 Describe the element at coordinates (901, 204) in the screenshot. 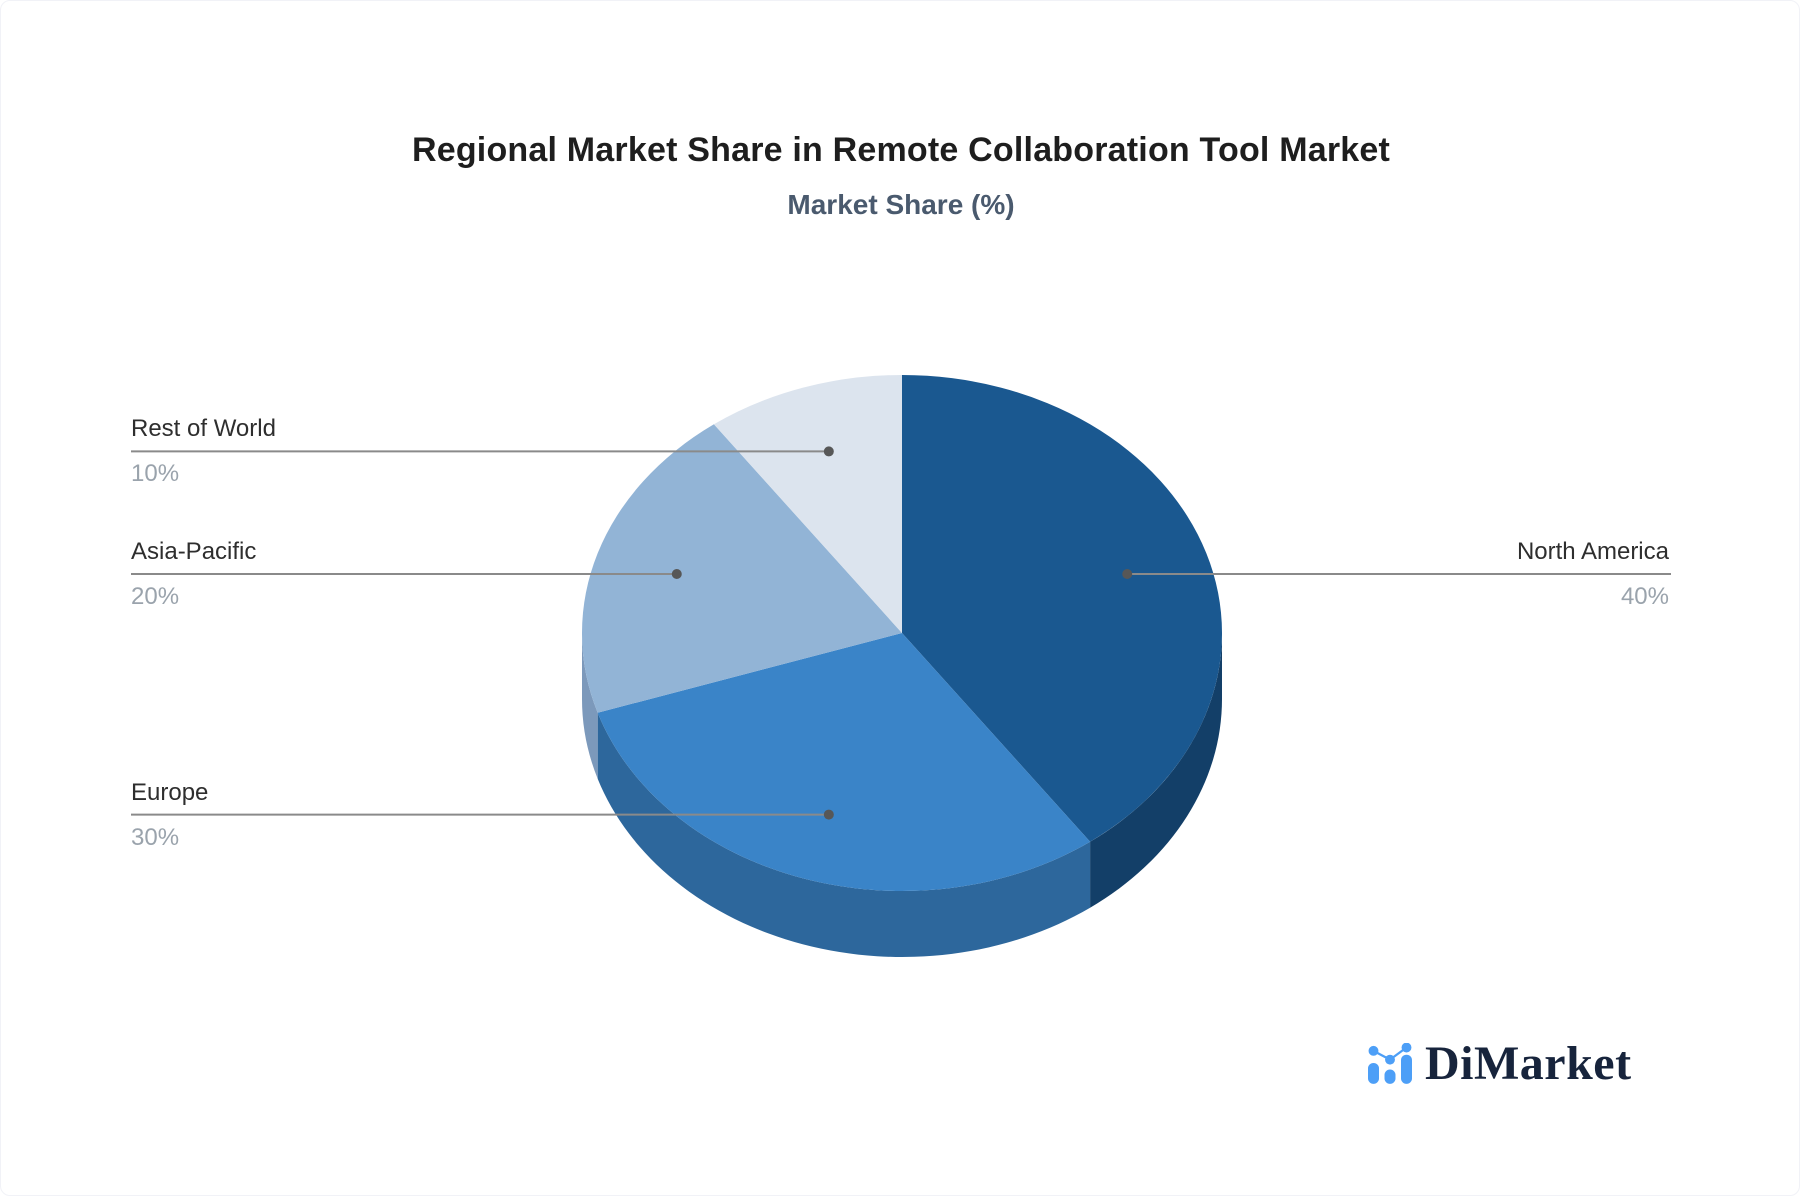

I see `chart-subtitle: Market Share (%)` at that location.